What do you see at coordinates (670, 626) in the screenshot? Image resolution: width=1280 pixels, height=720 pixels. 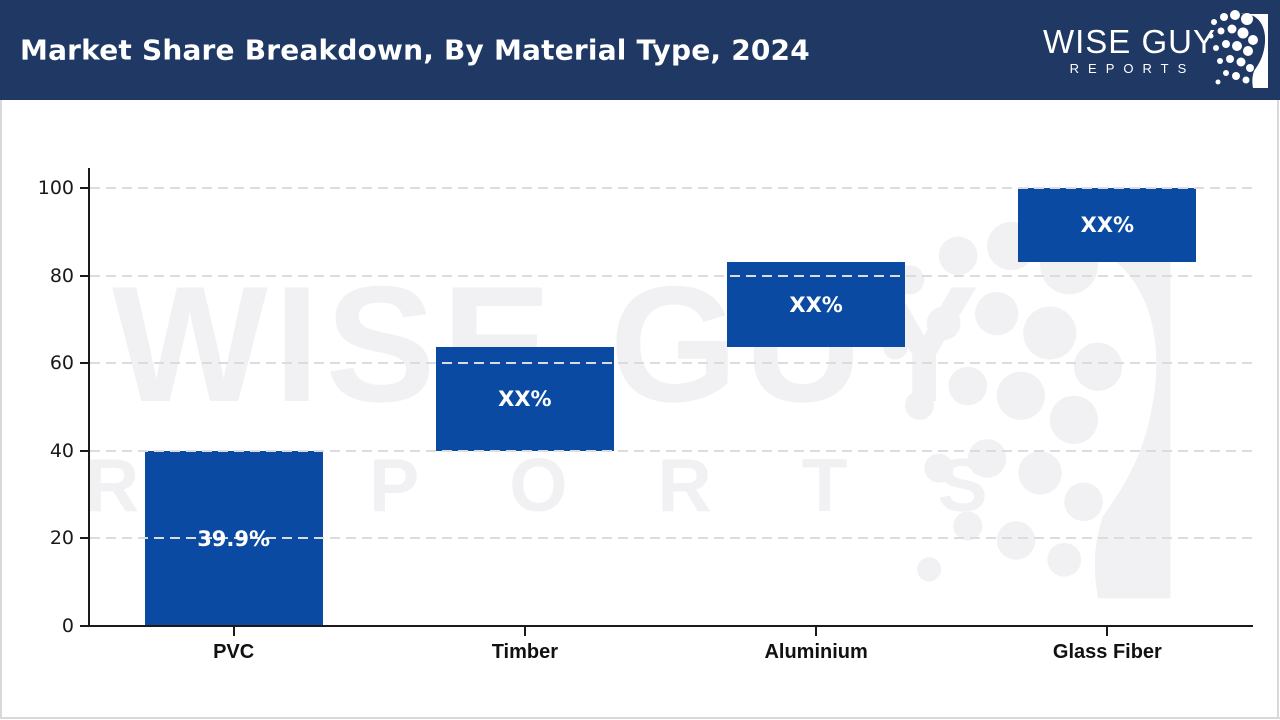 I see `x-axis-spine` at bounding box center [670, 626].